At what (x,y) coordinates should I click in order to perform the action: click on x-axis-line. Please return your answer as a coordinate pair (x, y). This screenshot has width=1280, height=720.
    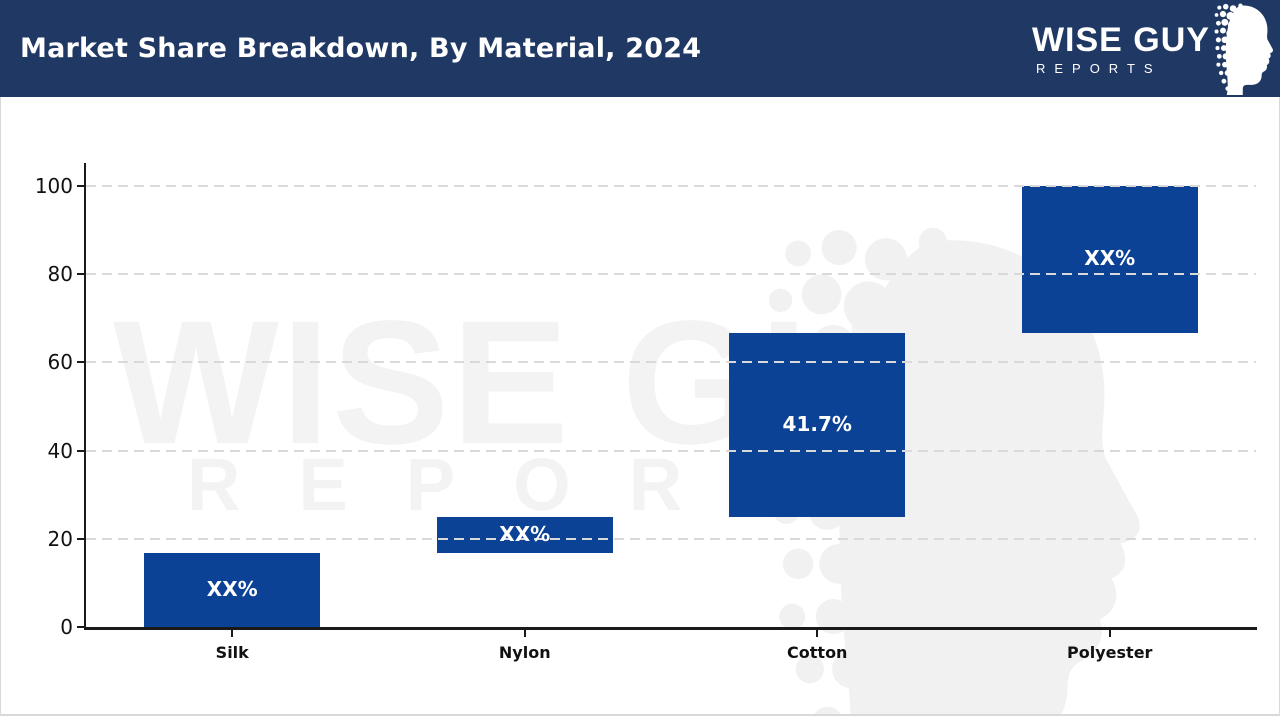
    Looking at the image, I should click on (670, 628).